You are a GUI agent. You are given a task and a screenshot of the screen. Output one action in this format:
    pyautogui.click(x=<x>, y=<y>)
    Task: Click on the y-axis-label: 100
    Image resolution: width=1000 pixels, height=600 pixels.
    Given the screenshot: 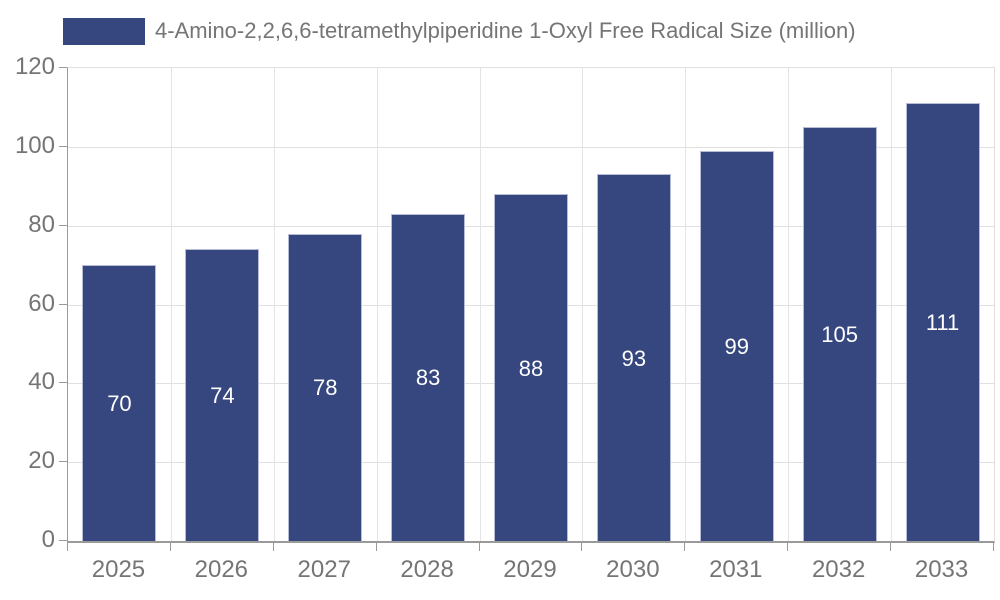 What is the action you would take?
    pyautogui.click(x=34, y=145)
    